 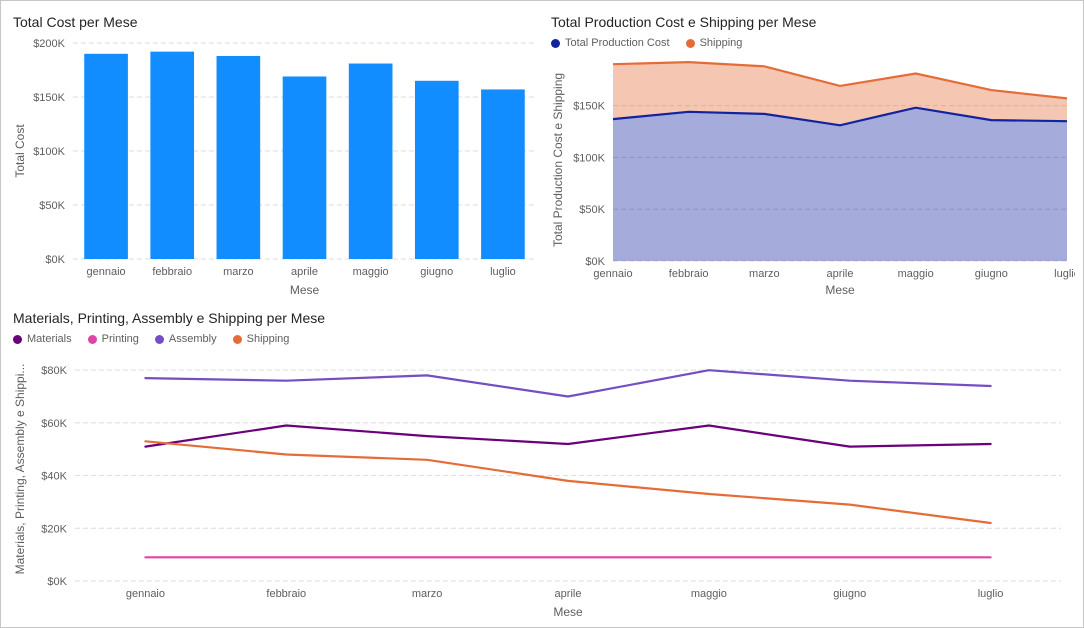 I want to click on legend-item-total-production-cost: Total Production Cost, so click(x=610, y=43).